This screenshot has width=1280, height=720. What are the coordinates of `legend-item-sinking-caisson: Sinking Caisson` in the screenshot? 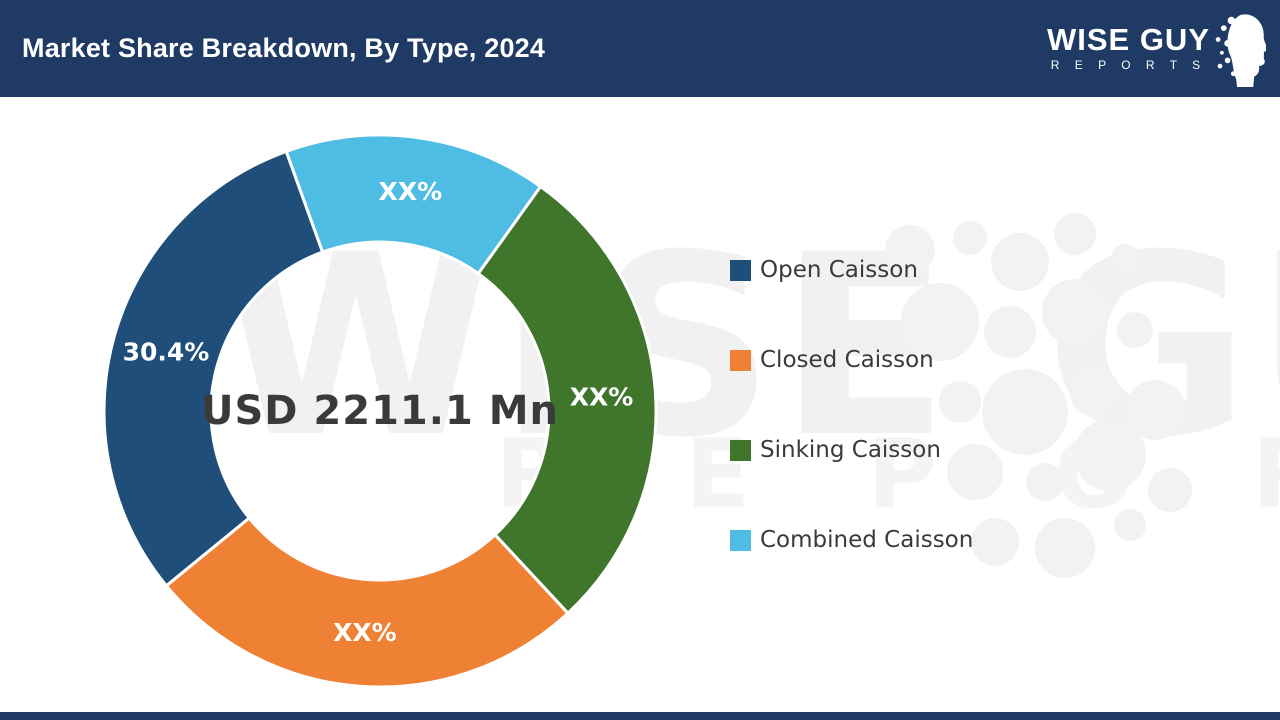 It's located at (851, 450).